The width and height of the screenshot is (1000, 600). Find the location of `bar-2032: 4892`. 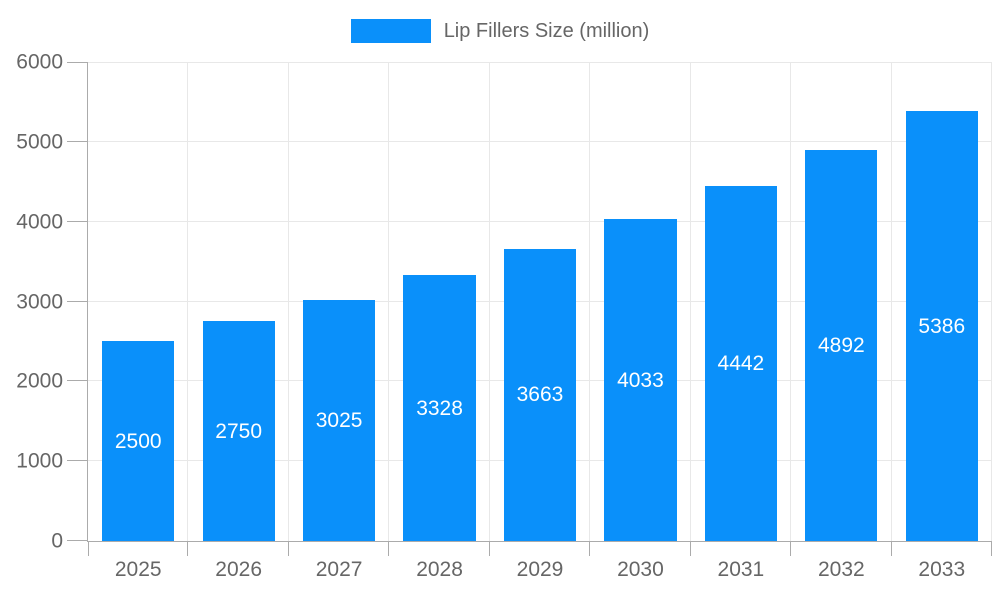

bar-2032: 4892 is located at coordinates (841, 345).